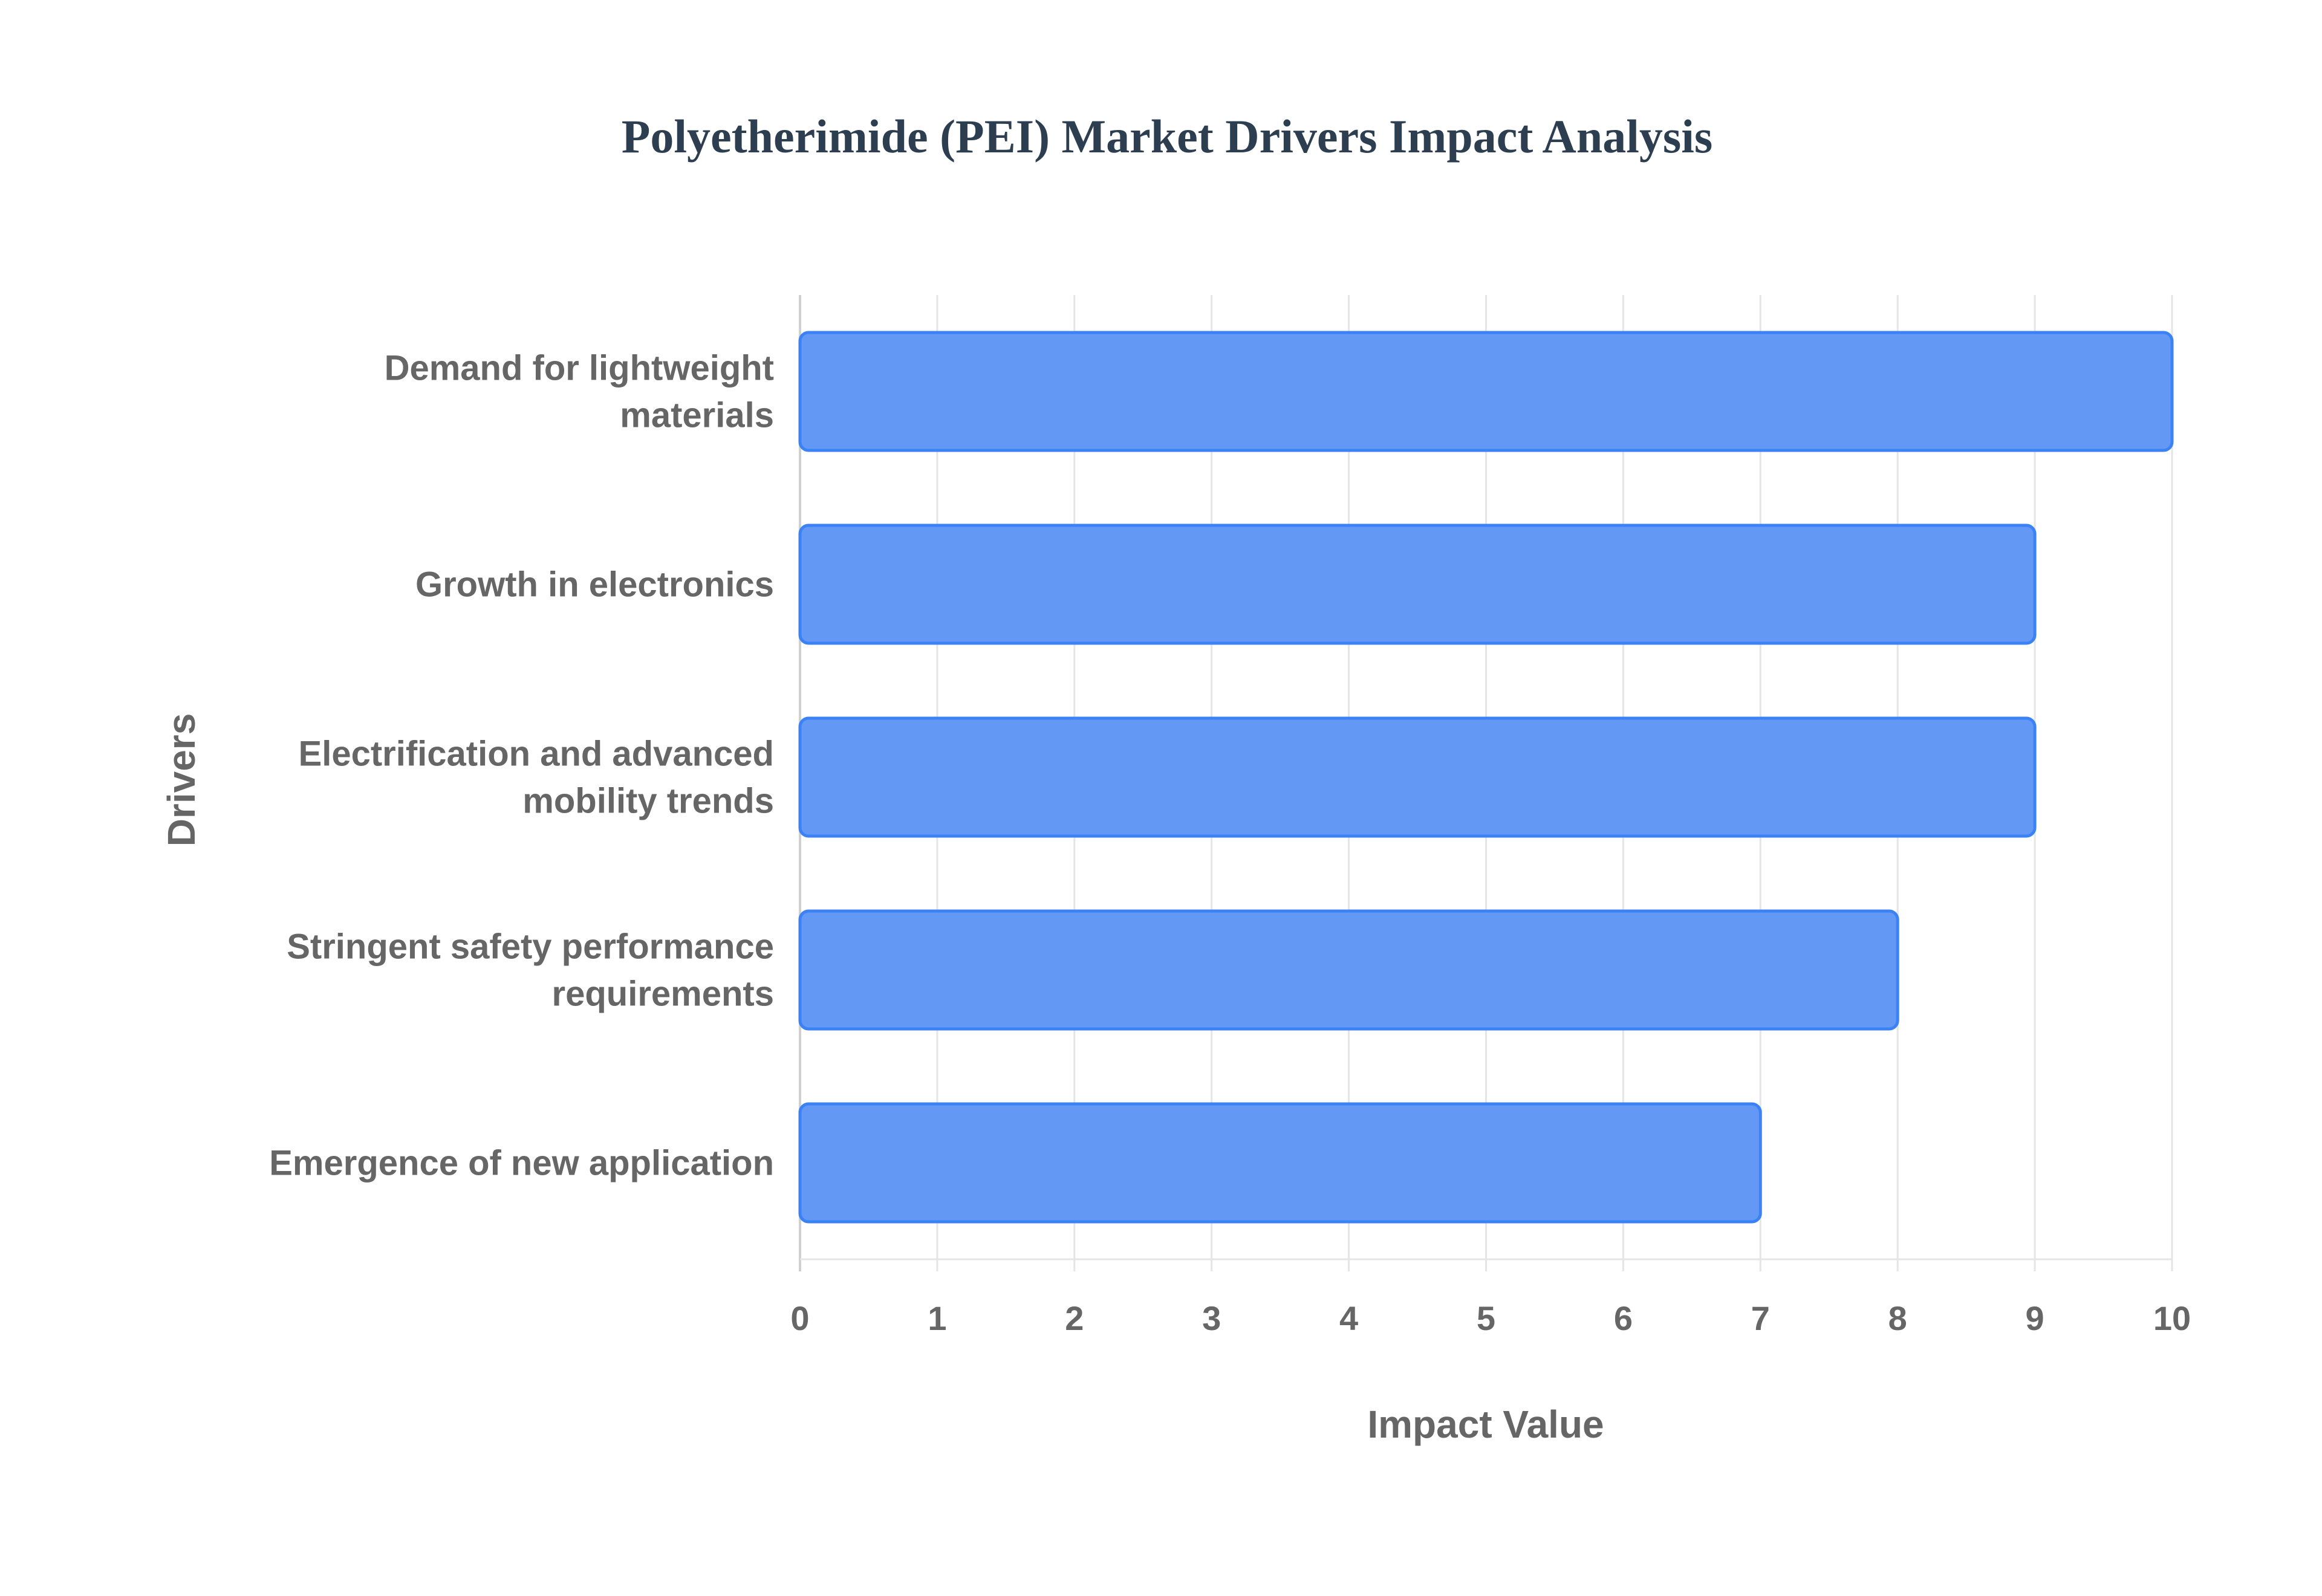 The width and height of the screenshot is (2322, 1596). What do you see at coordinates (530, 970) in the screenshot?
I see `y-tick-label: Stringent safety performance requirements` at bounding box center [530, 970].